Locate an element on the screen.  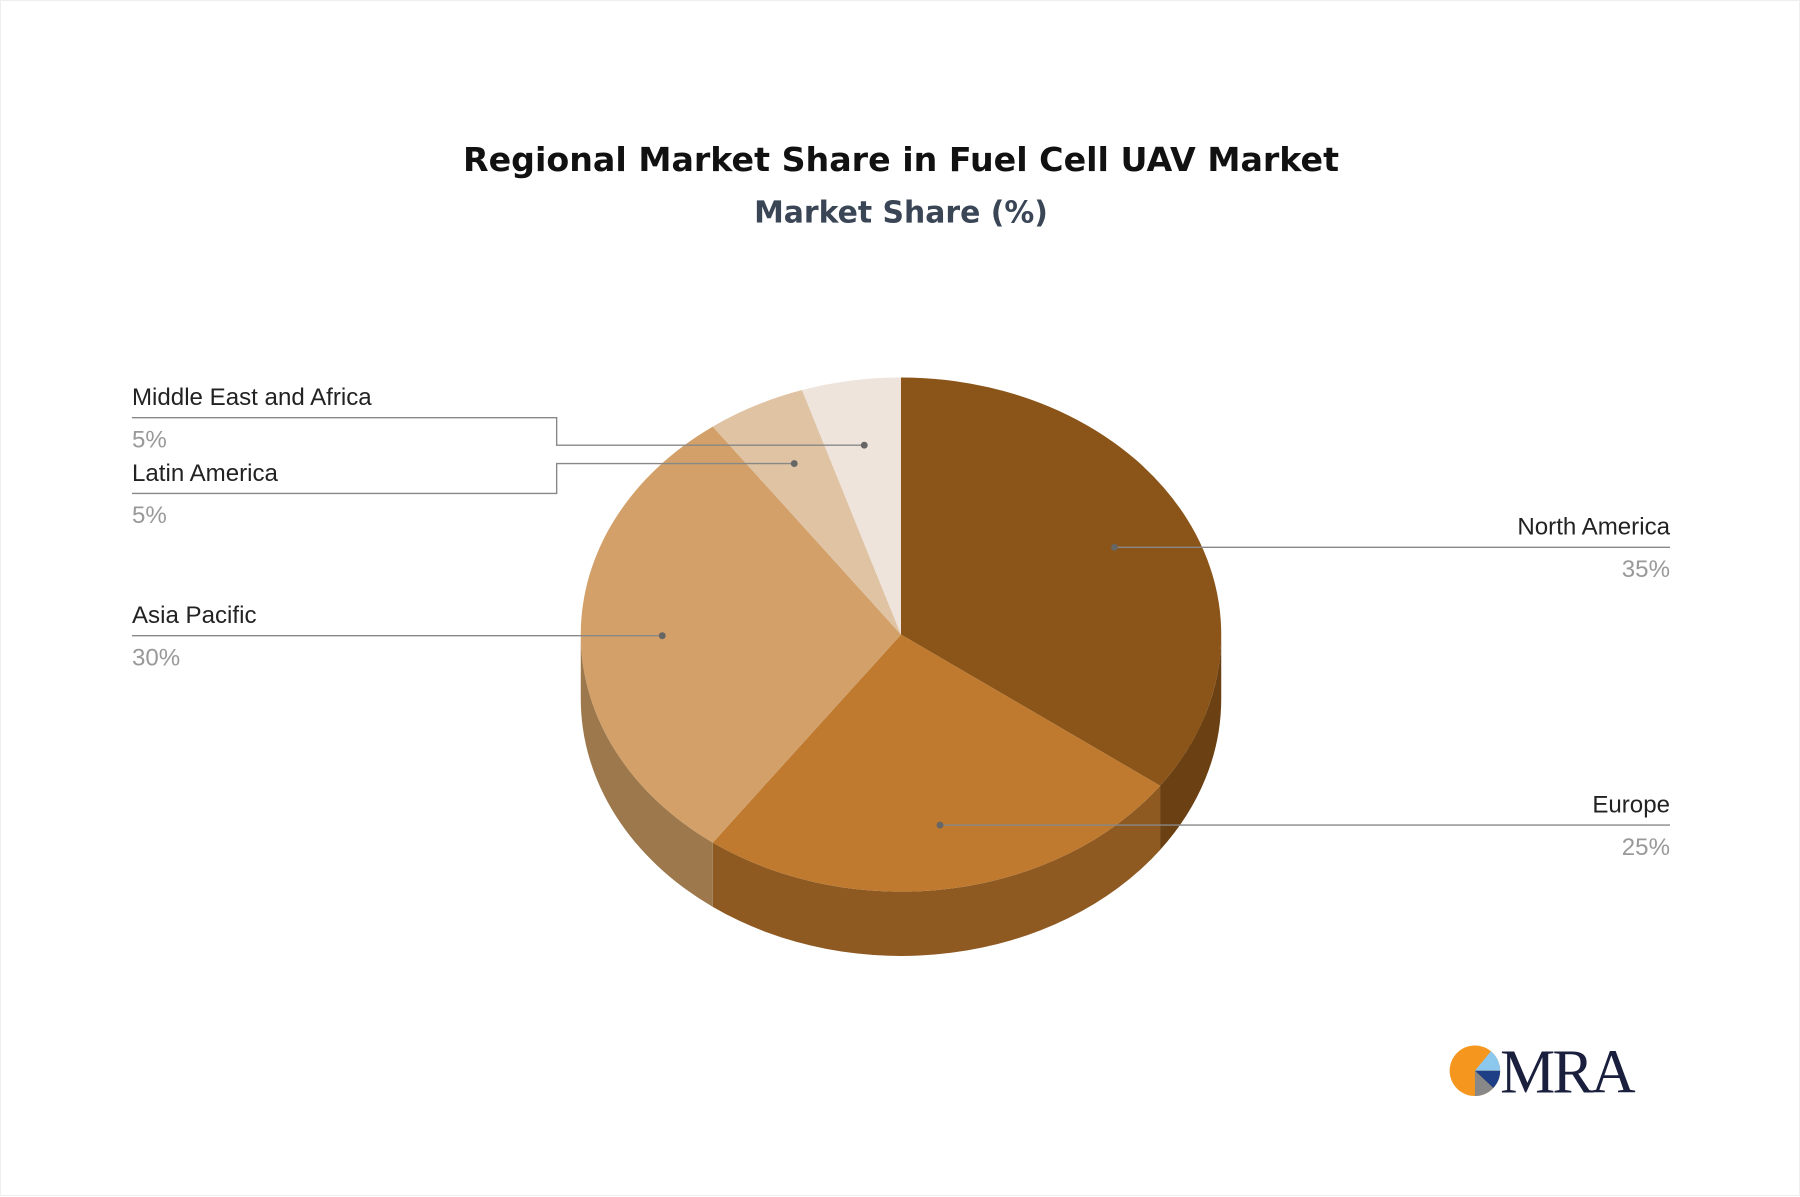
pie-slice-latin-america is located at coordinates (806, 512).